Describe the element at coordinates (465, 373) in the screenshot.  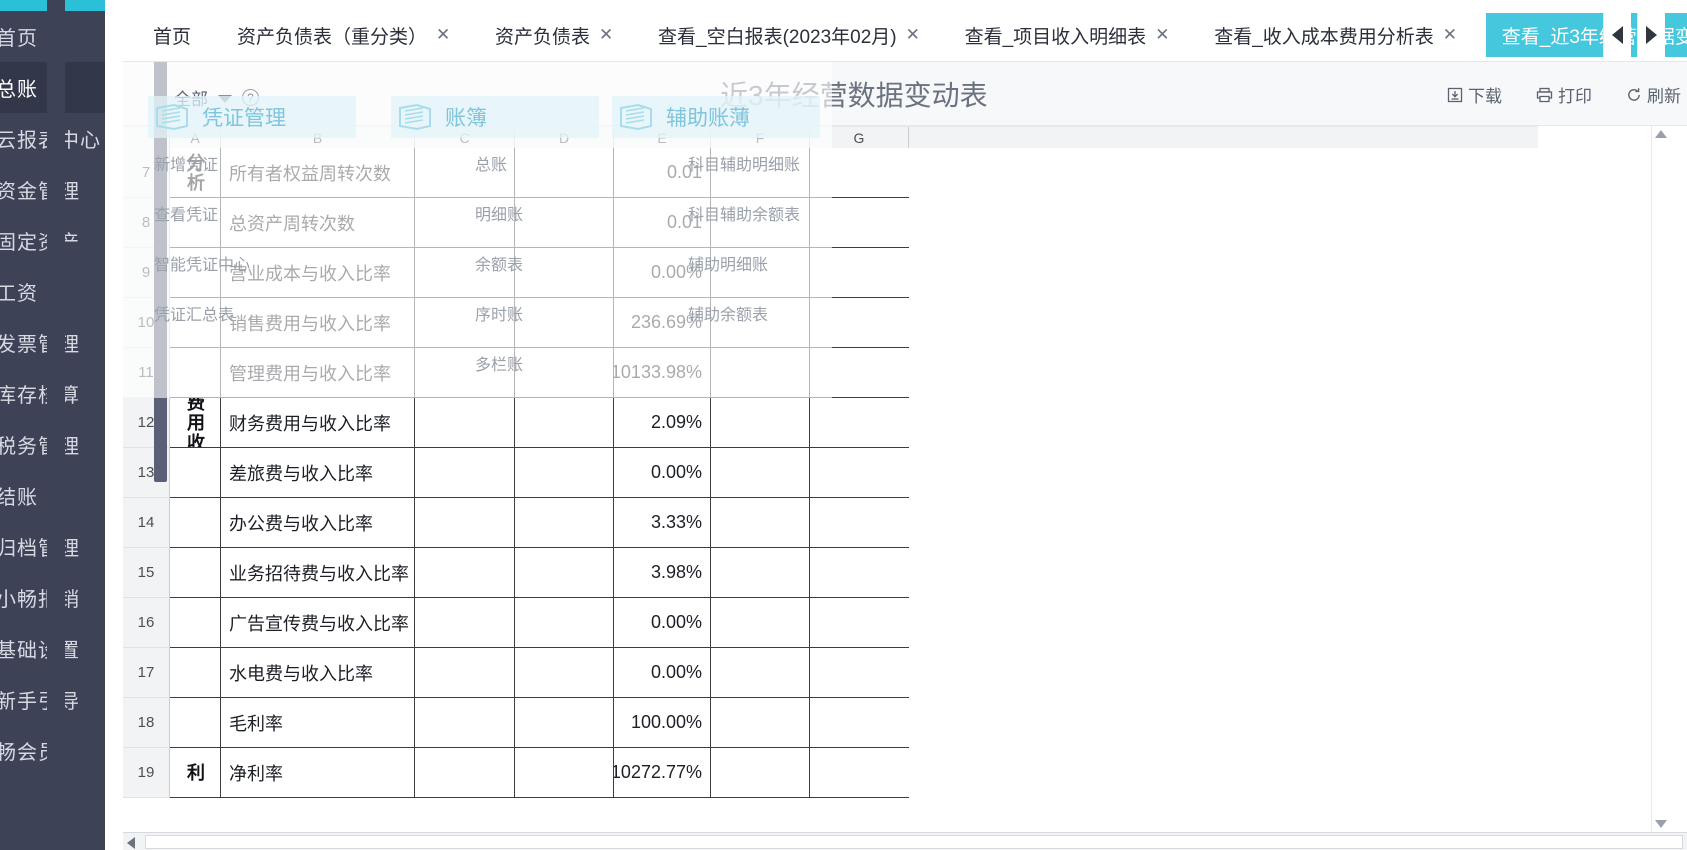
I see `cell-C11` at that location.